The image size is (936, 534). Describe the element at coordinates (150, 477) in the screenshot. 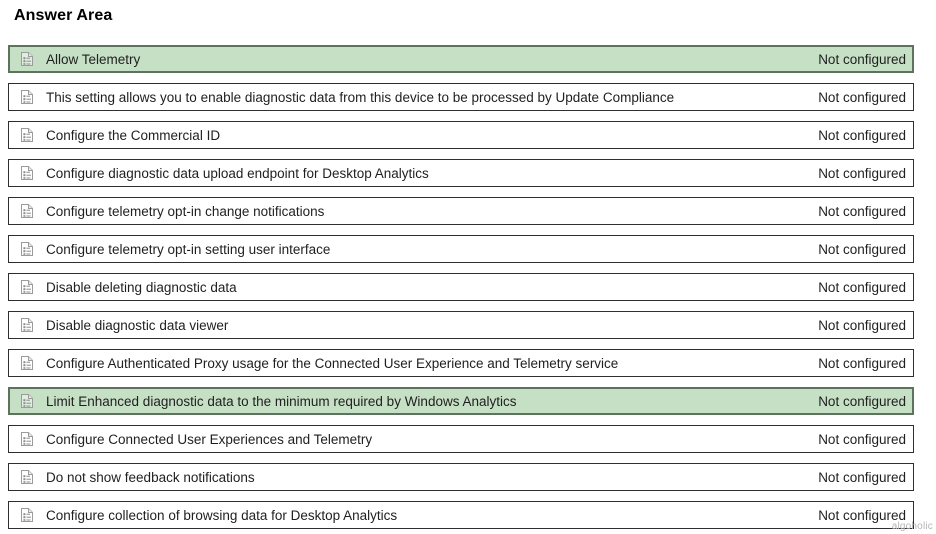

I see `setting-label: Do not show feedback notifications` at that location.